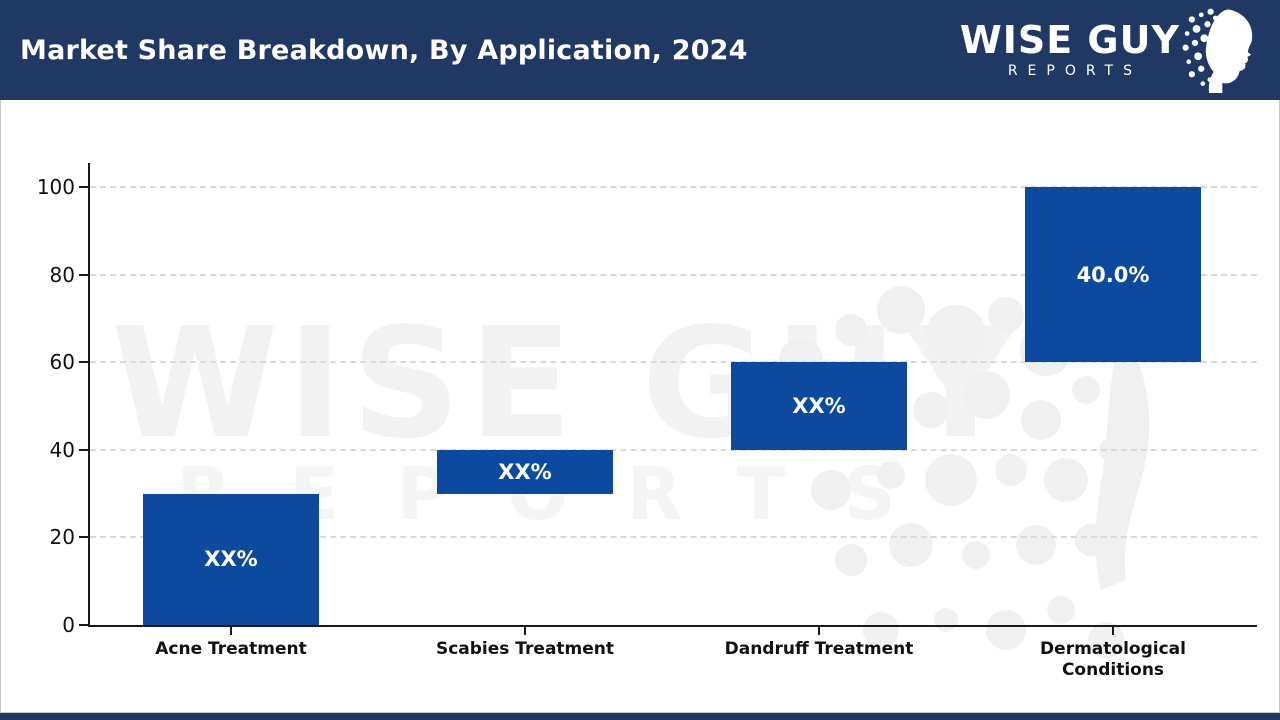  I want to click on y-axis-tick-label: 80, so click(62, 274).